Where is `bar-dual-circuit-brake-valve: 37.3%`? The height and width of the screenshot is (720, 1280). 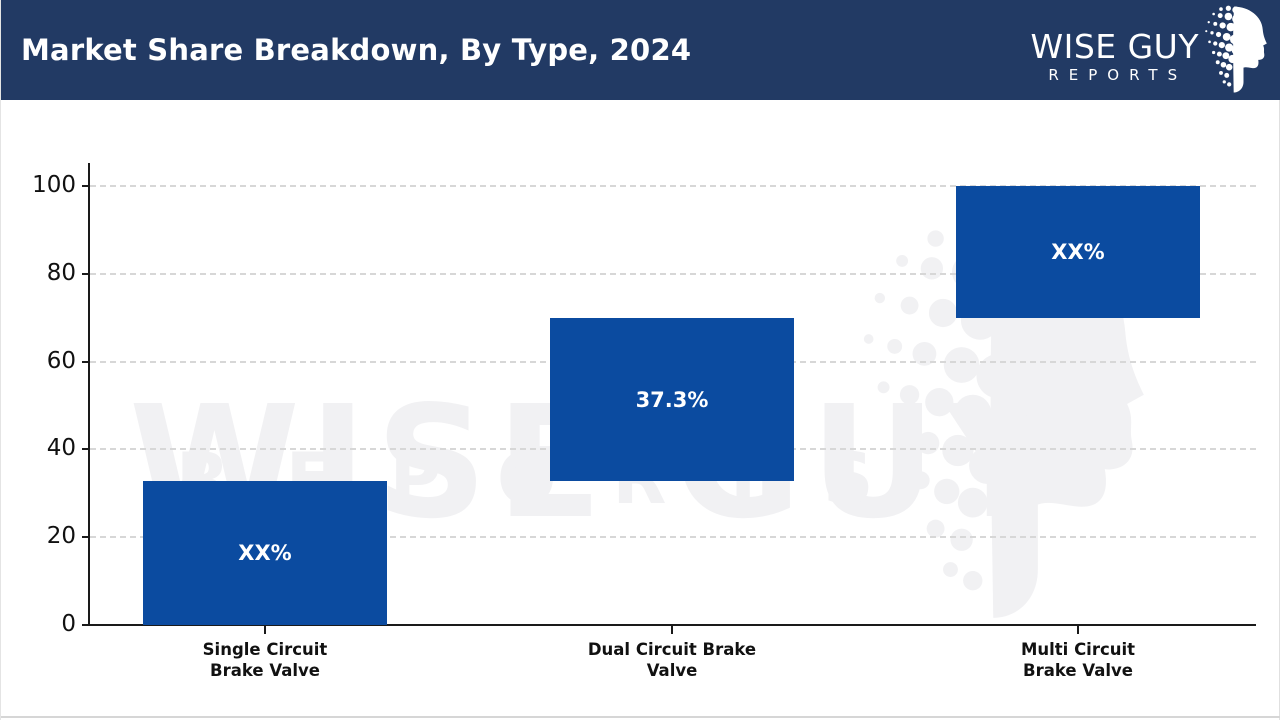
bar-dual-circuit-brake-valve: 37.3% is located at coordinates (672, 399).